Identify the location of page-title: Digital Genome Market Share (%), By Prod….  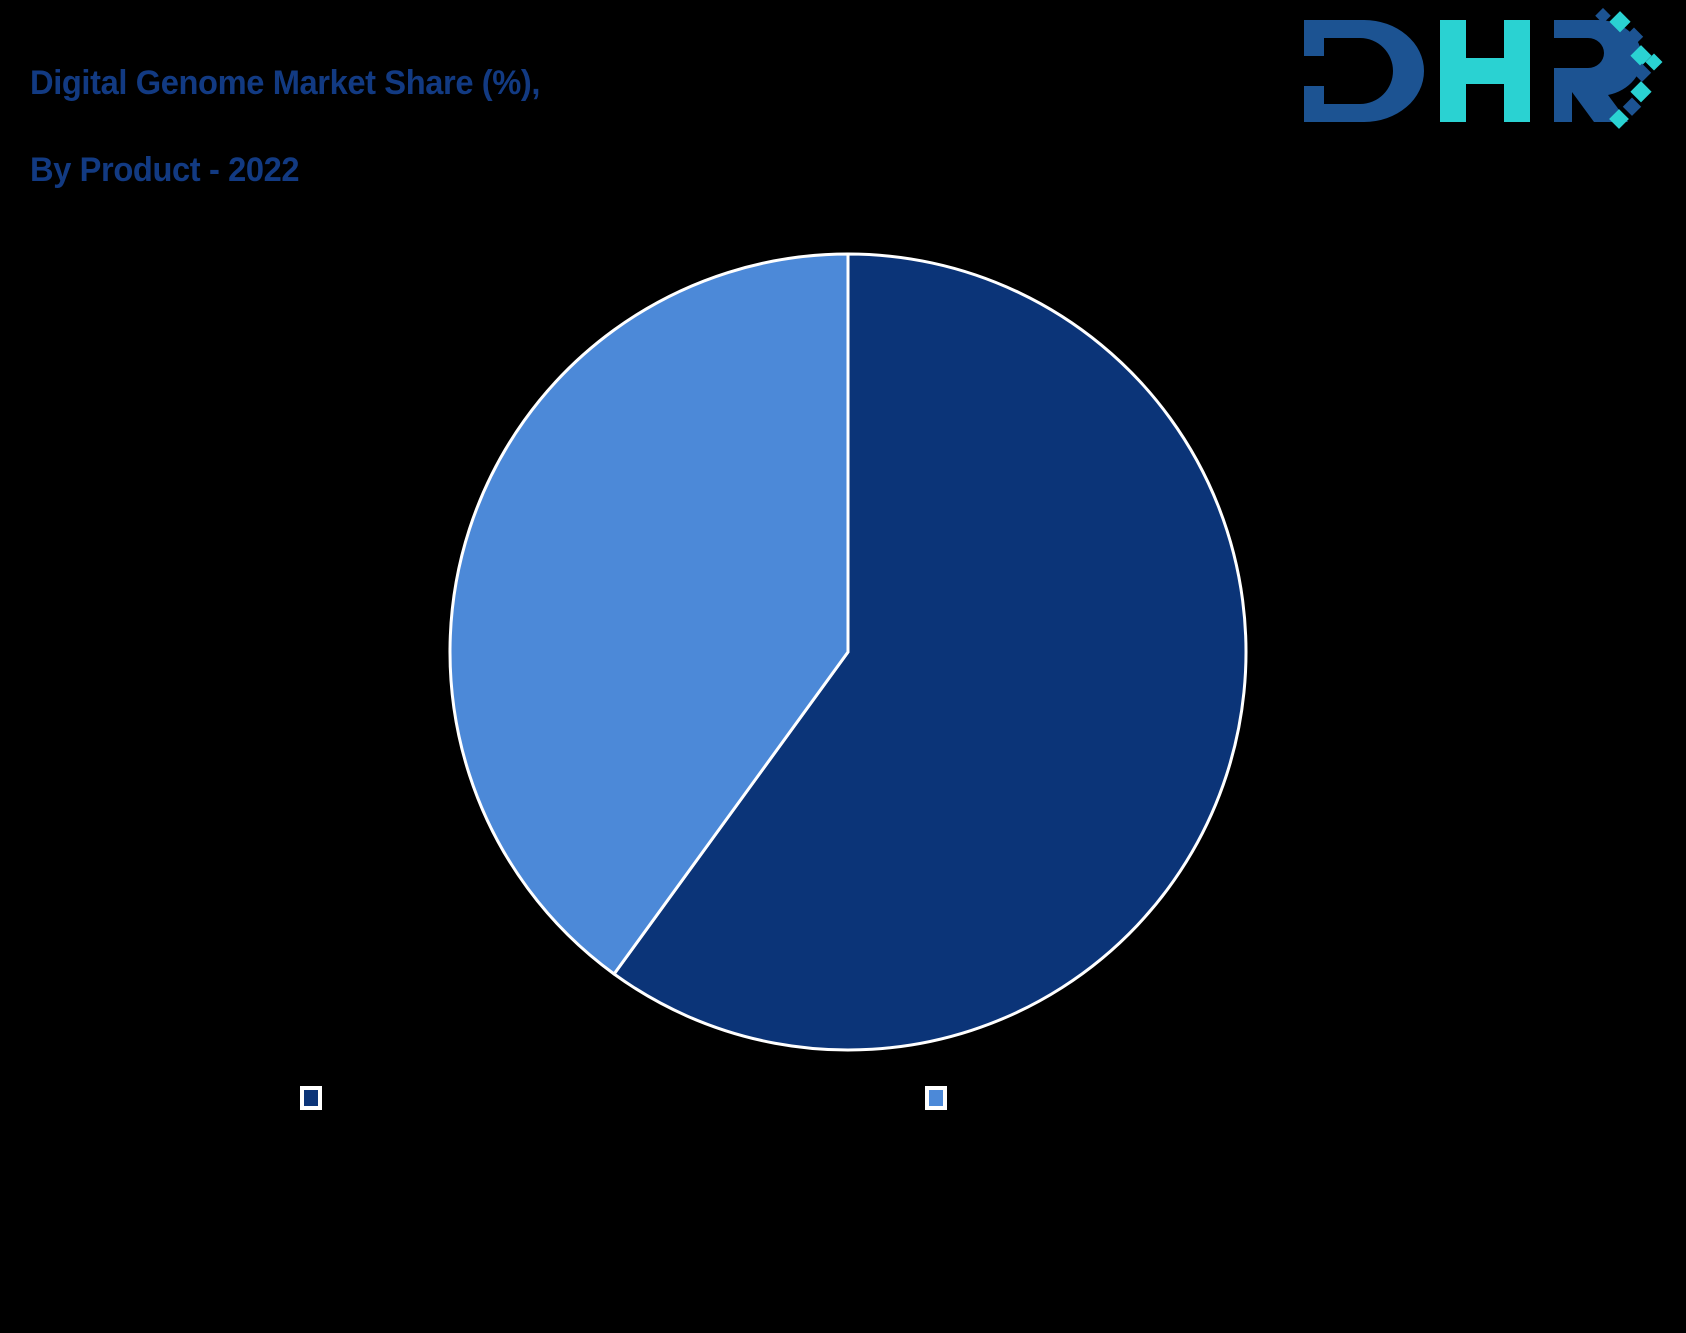
(462, 127).